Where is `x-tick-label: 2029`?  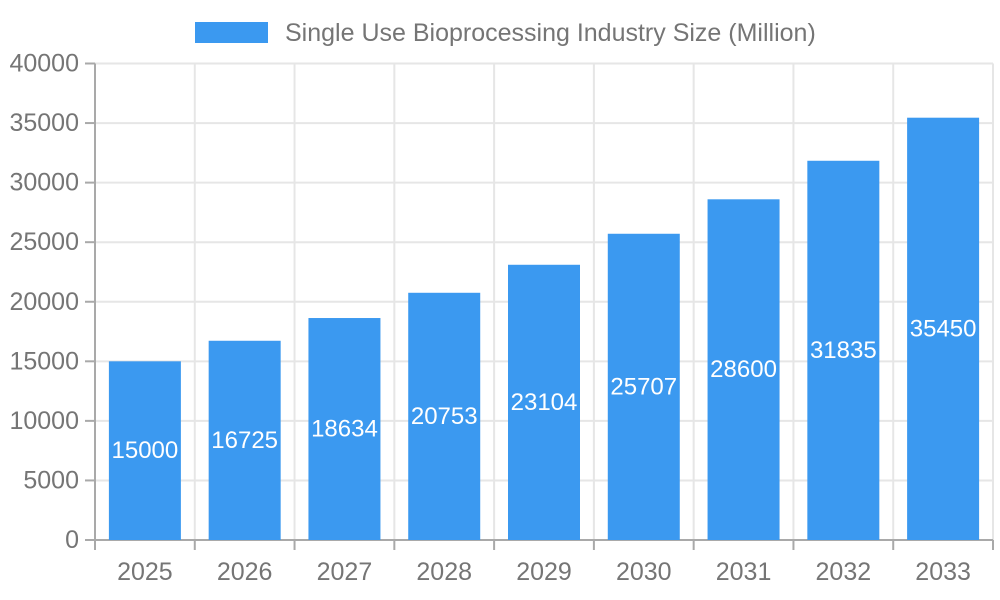 x-tick-label: 2029 is located at coordinates (544, 572).